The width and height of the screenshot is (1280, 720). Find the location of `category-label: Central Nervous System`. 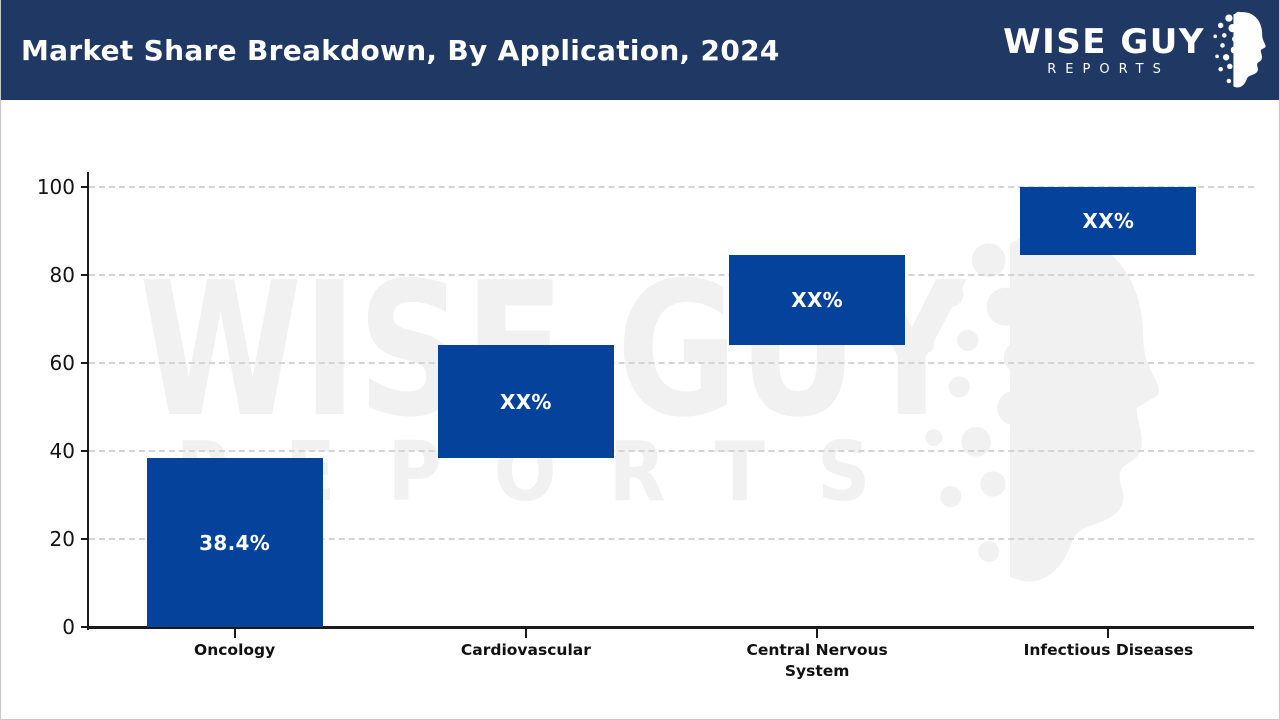

category-label: Central Nervous System is located at coordinates (817, 660).